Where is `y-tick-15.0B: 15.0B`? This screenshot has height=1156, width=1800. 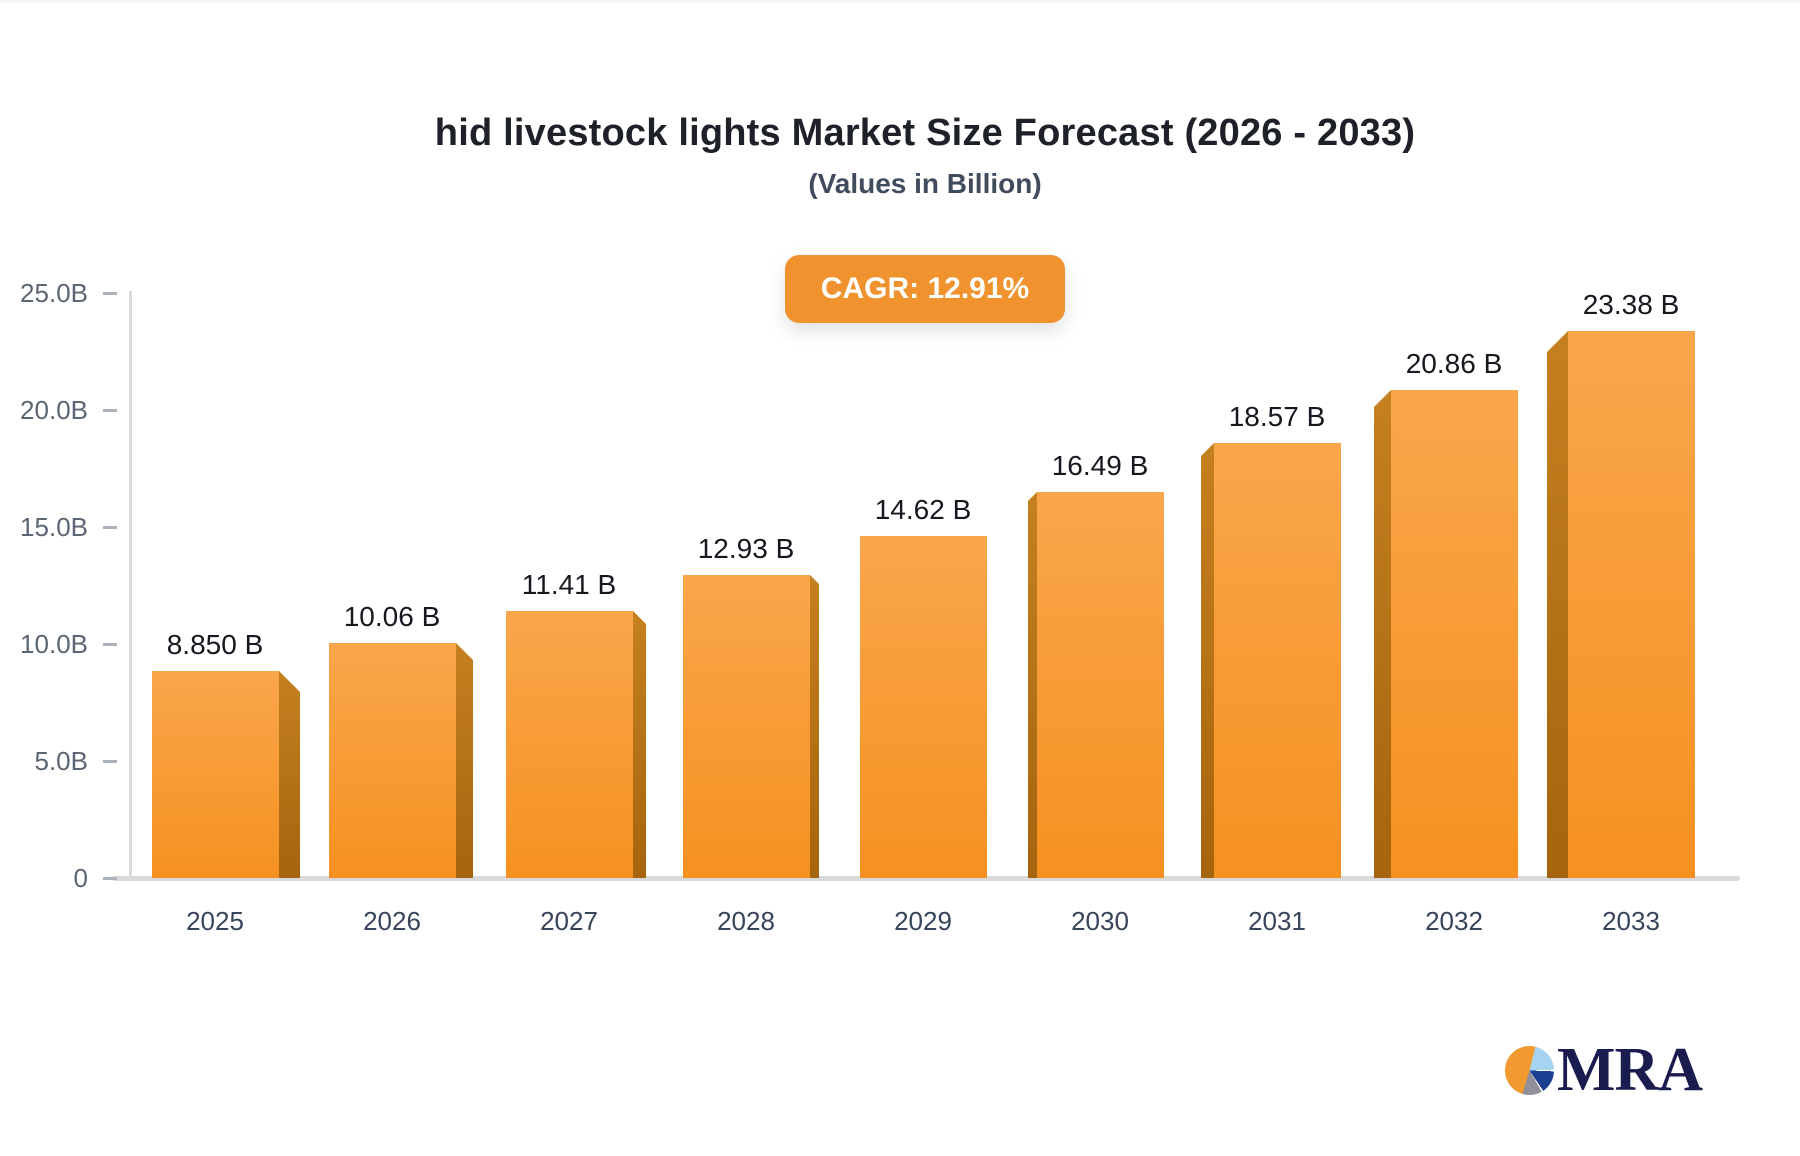 y-tick-15.0B: 15.0B is located at coordinates (54, 527).